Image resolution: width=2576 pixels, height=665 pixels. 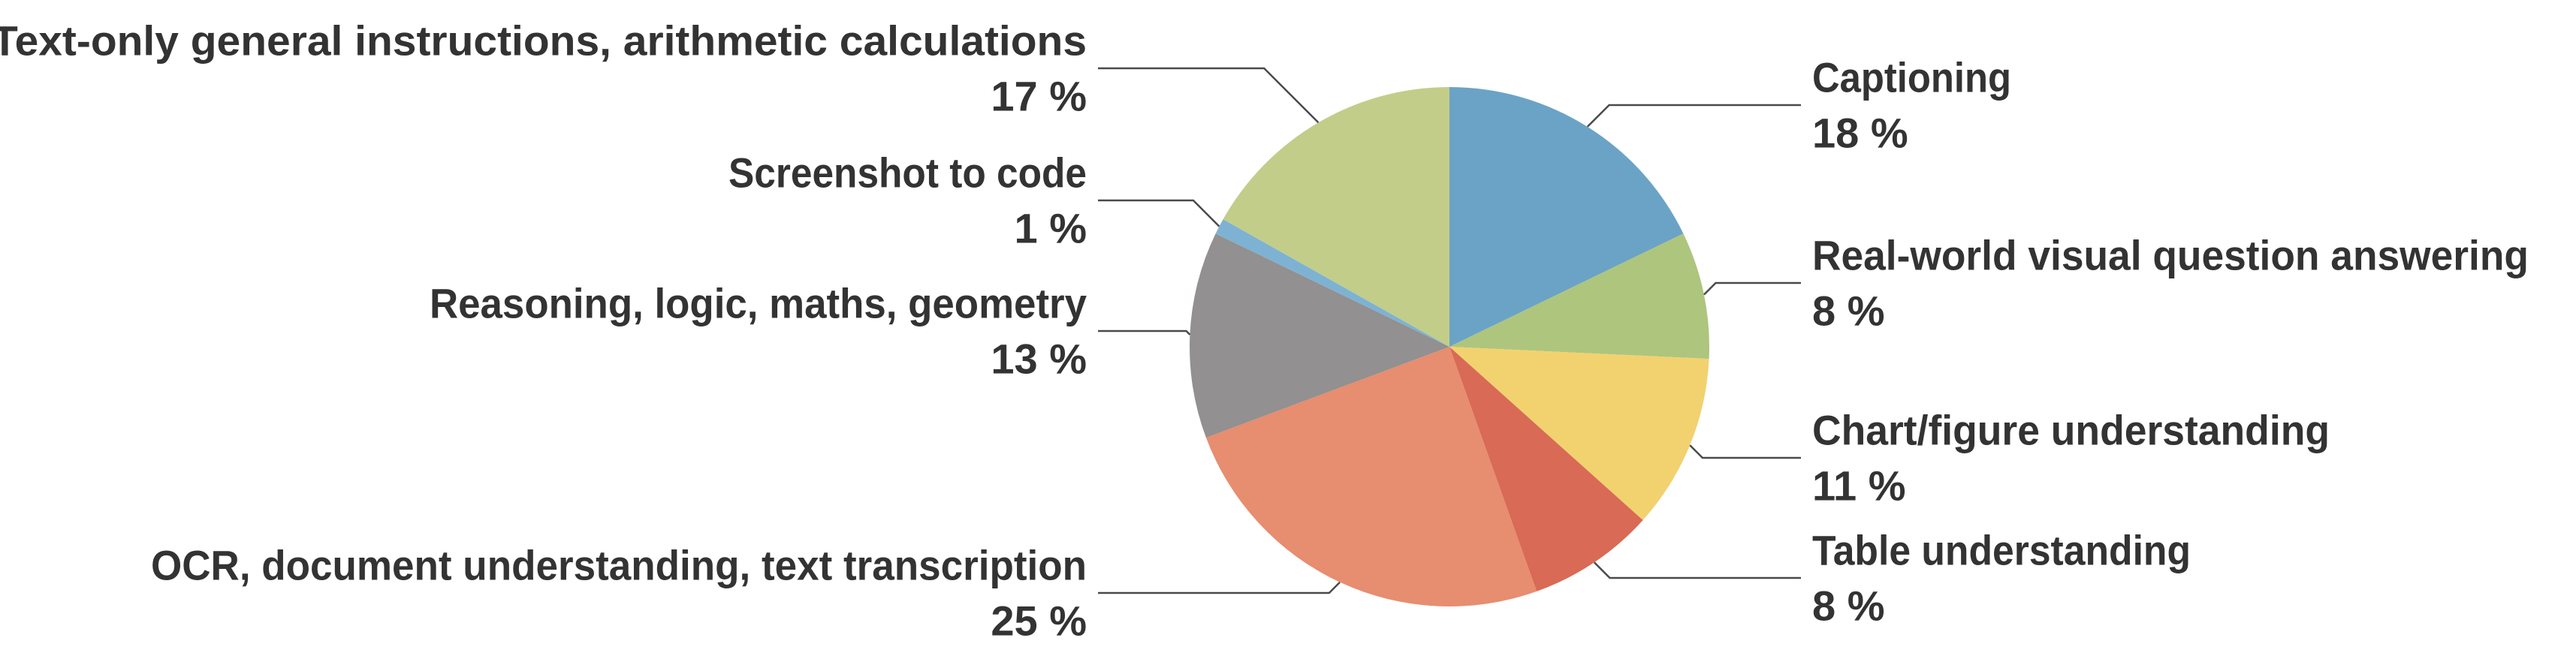 What do you see at coordinates (1694, 116) in the screenshot?
I see `leader-line-captioning` at bounding box center [1694, 116].